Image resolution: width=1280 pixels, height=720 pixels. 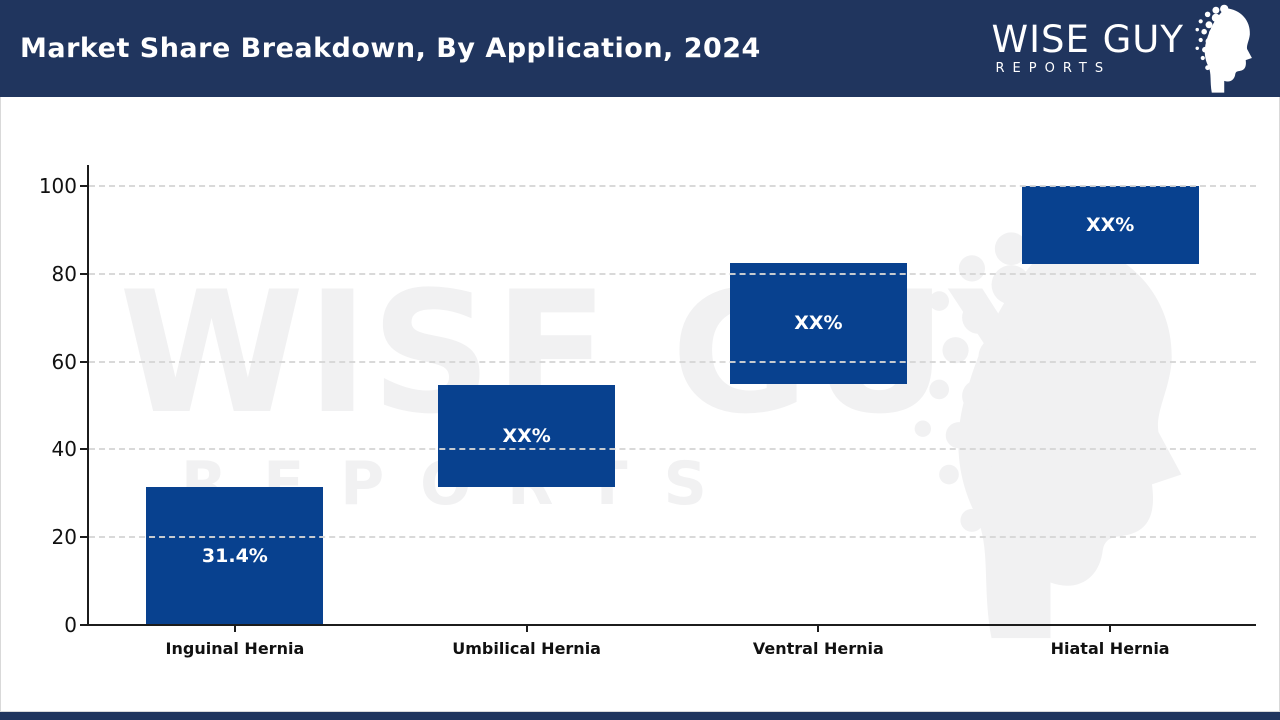 I want to click on y-axis-tick-label: 0, so click(x=70, y=625).